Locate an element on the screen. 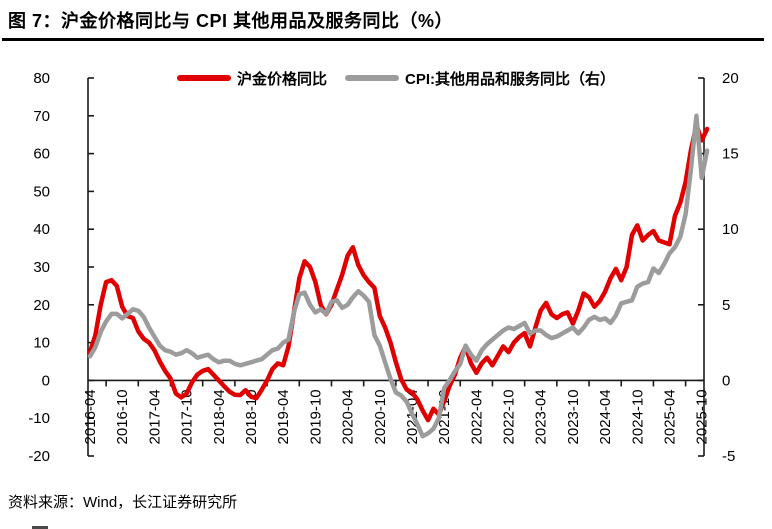 Image resolution: width=772 pixels, height=529 pixels. legend-item-cpi-other: CPI:其他用品和服务同比（右） is located at coordinates (480, 78).